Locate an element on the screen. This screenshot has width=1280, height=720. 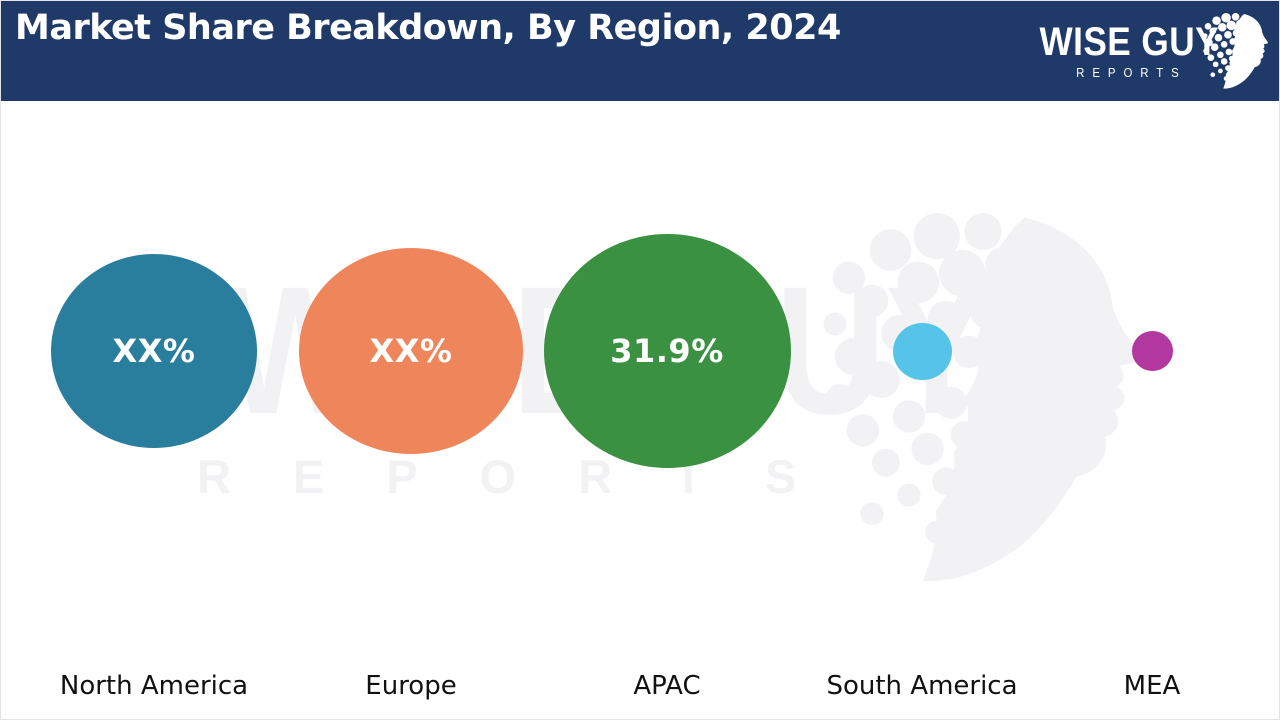
watermark-head-icon is located at coordinates (982, 397).